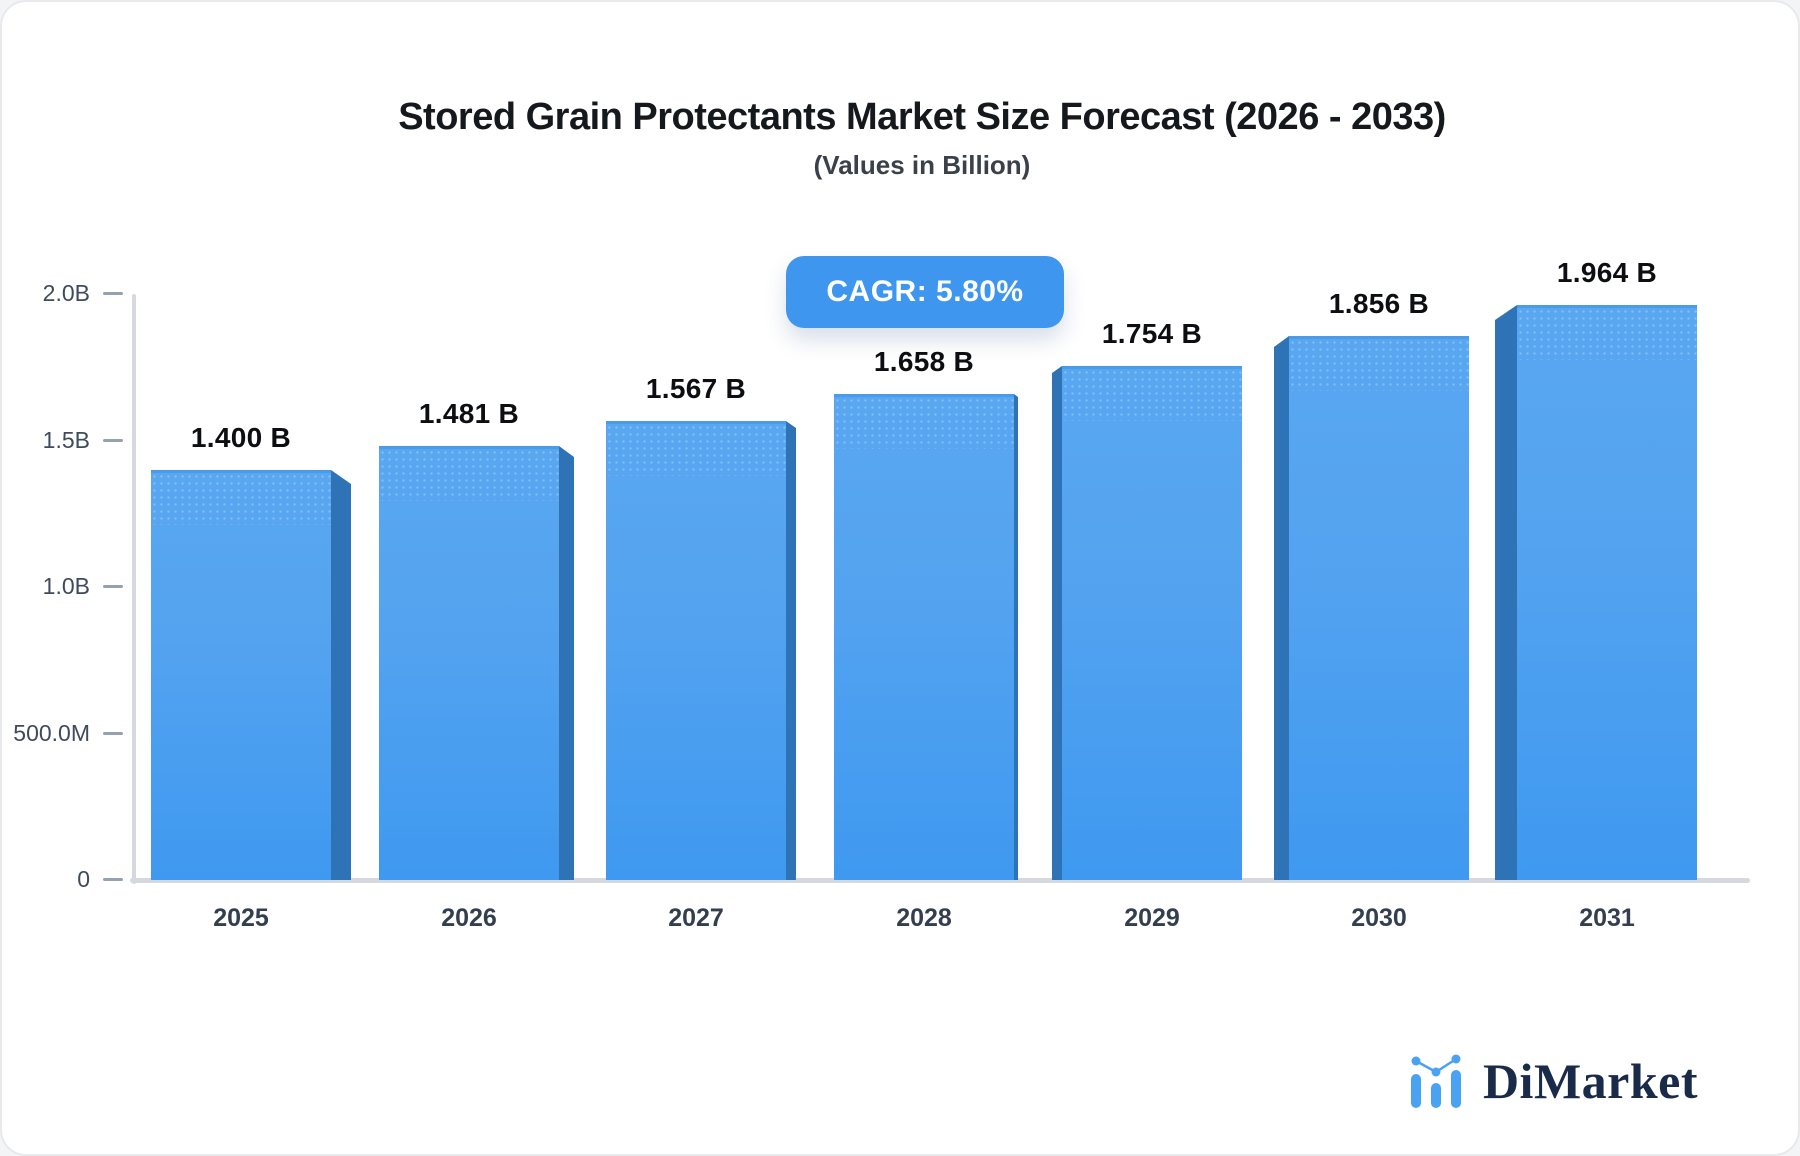 The image size is (1800, 1156). What do you see at coordinates (1152, 918) in the screenshot?
I see `x-tick-label: 2029` at bounding box center [1152, 918].